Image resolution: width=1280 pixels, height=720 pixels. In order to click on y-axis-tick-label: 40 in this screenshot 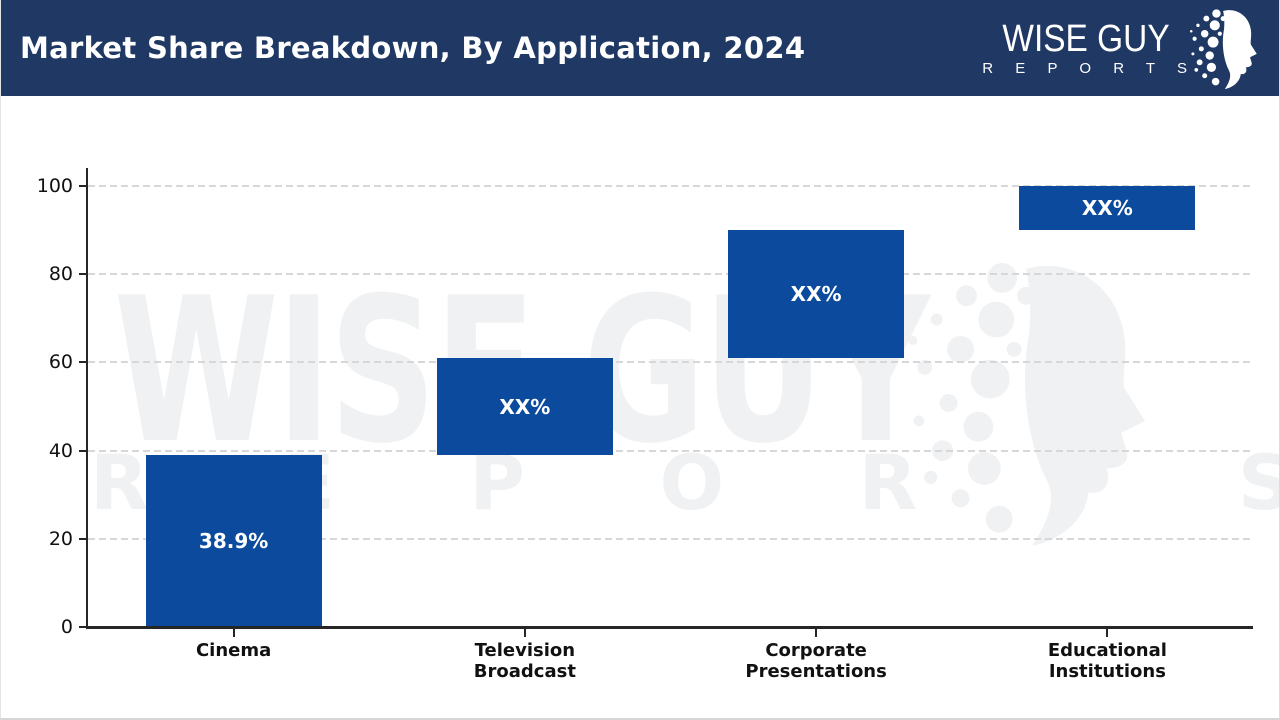, I will do `click(60, 450)`.